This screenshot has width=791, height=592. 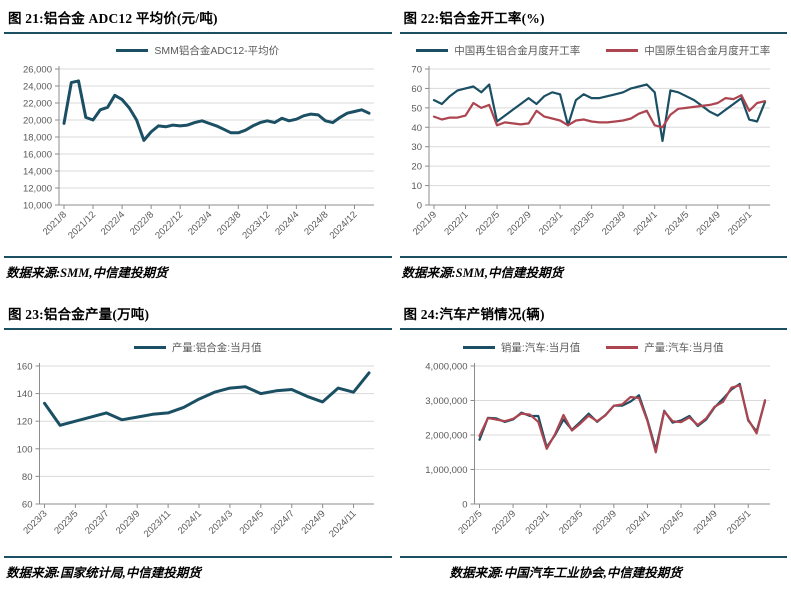 What do you see at coordinates (416, 128) in the screenshot?
I see `y-axis-label: 40` at bounding box center [416, 128].